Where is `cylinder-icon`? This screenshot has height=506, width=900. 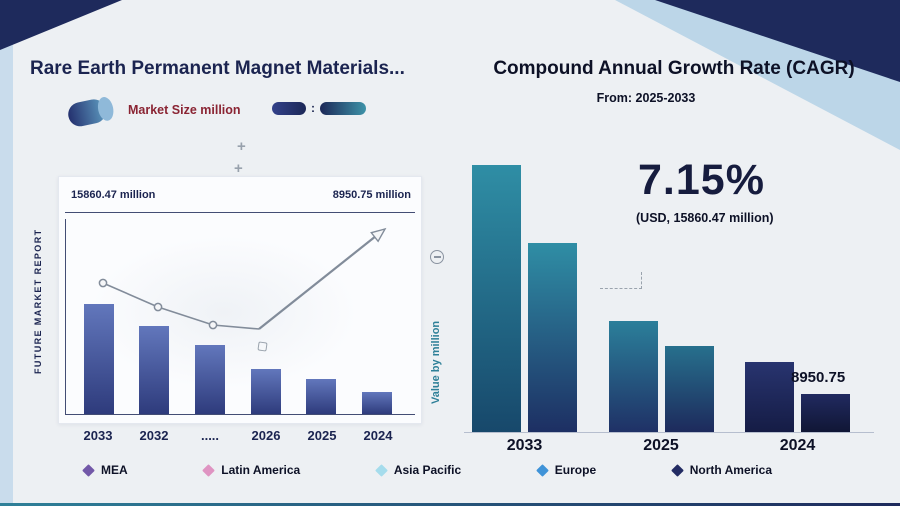
cylinder-icon is located at coordinates (91, 112).